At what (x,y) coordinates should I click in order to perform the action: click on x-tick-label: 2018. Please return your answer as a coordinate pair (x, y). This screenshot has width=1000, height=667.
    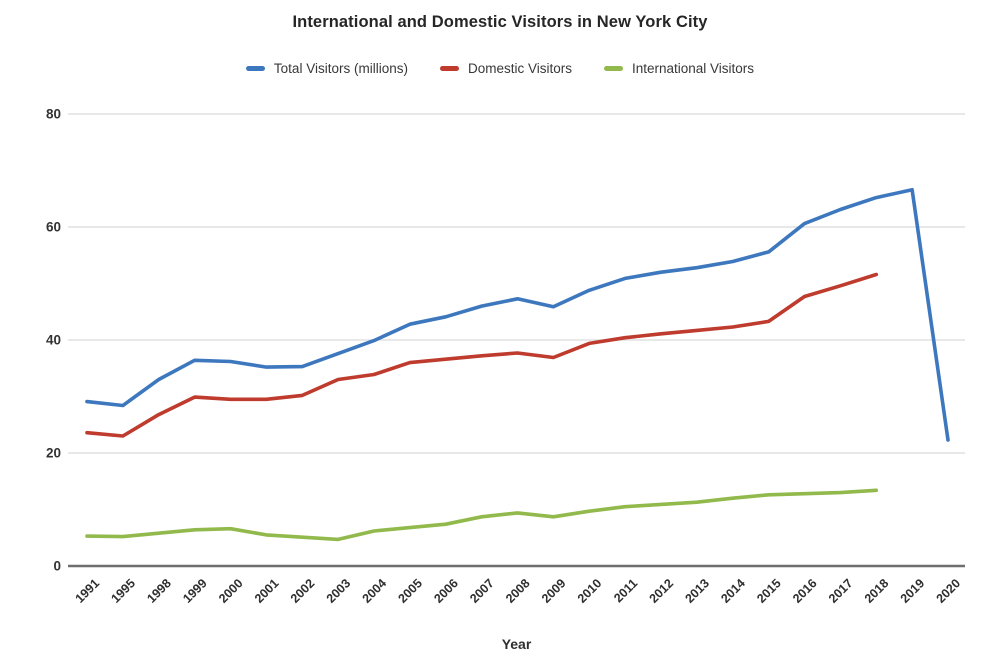
    Looking at the image, I should click on (877, 591).